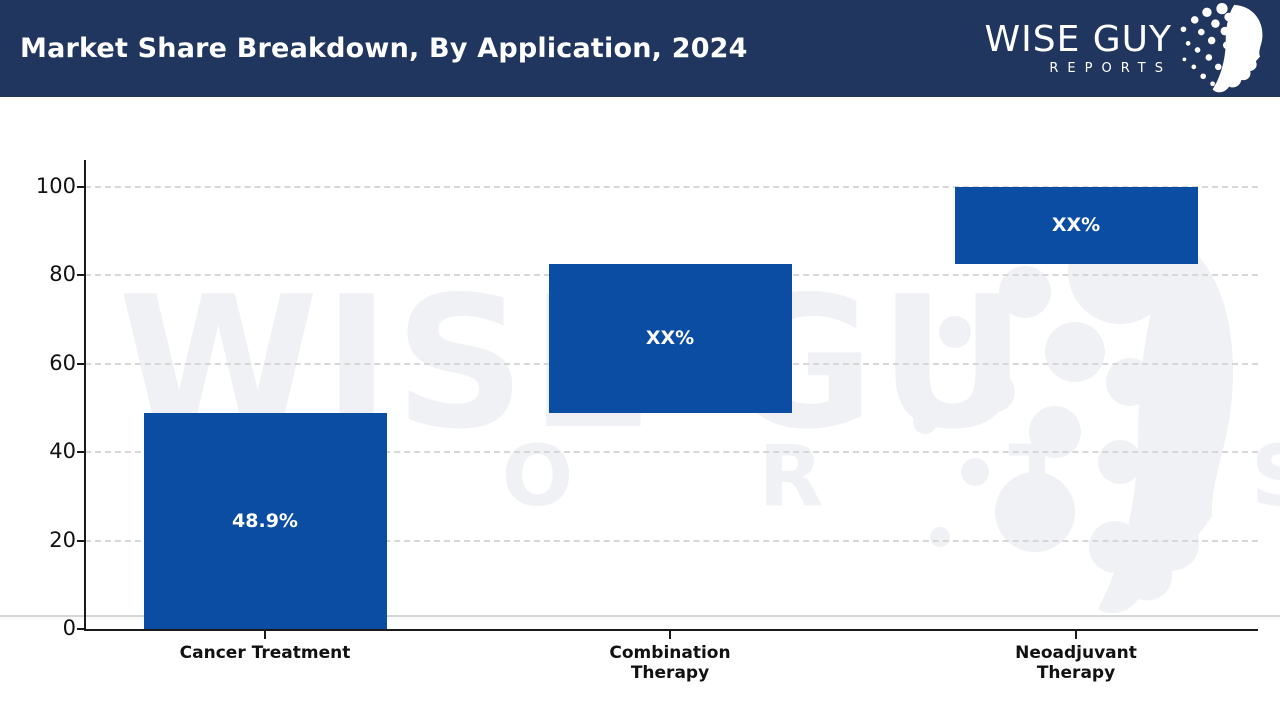  What do you see at coordinates (62, 451) in the screenshot?
I see `y-tick-label: 40` at bounding box center [62, 451].